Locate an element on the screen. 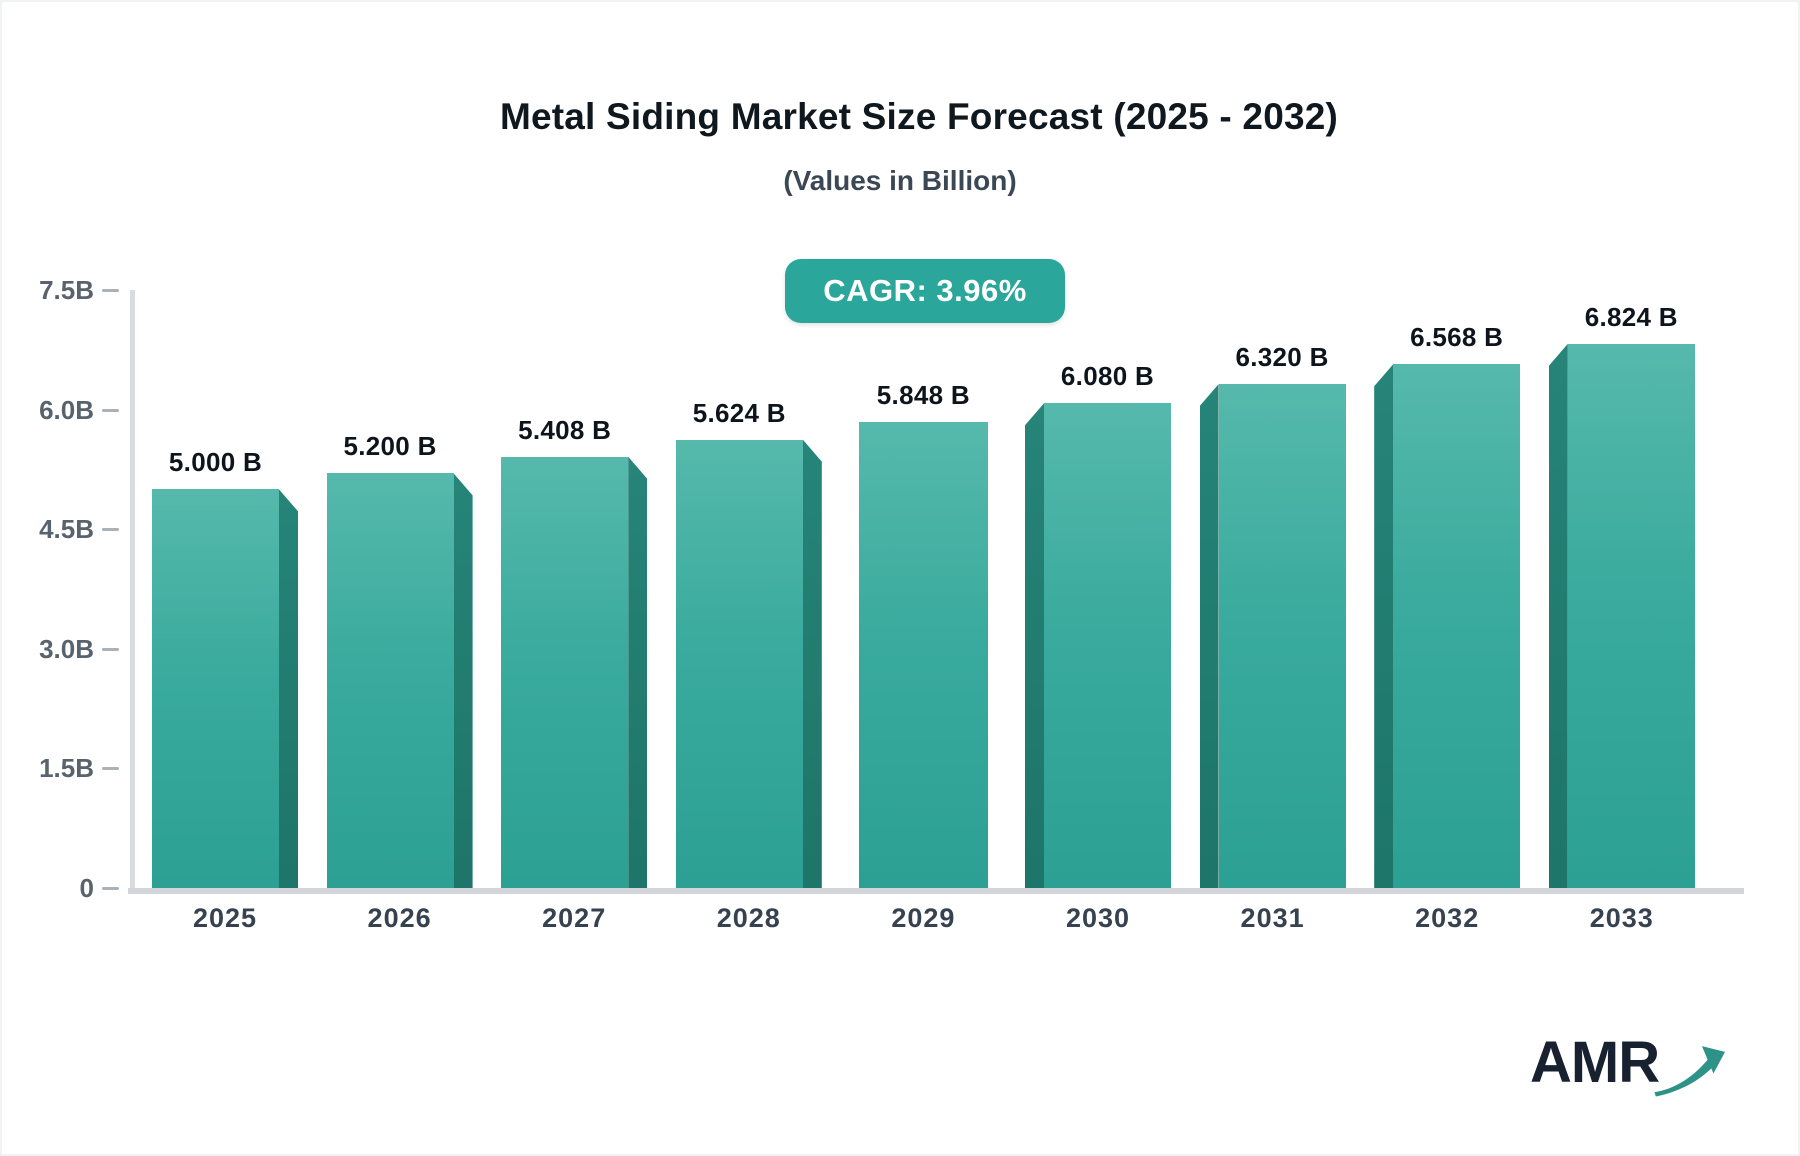  bar-value-label-2029: 5.848 B is located at coordinates (923, 394).